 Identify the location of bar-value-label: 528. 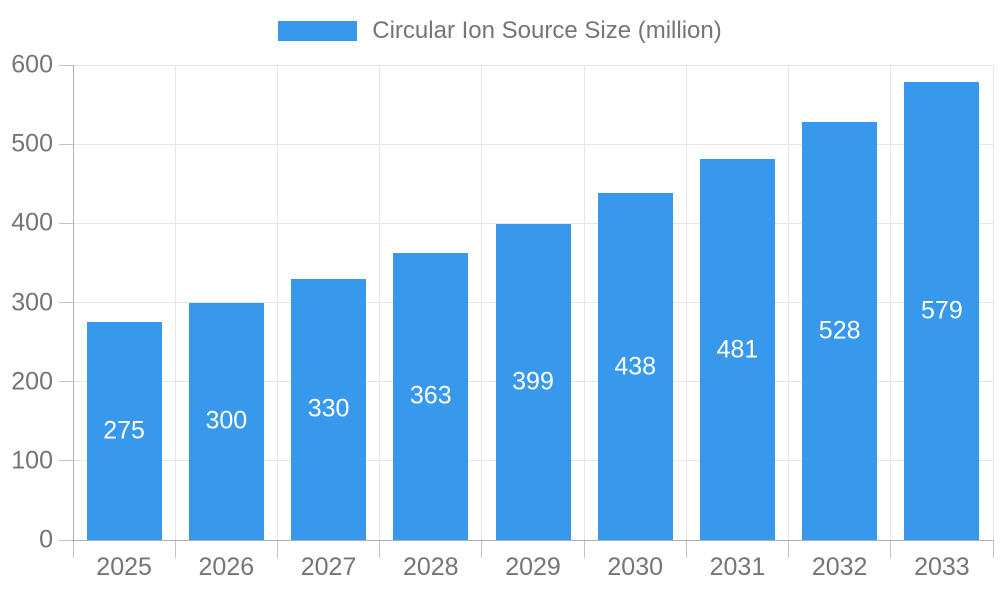
(839, 330).